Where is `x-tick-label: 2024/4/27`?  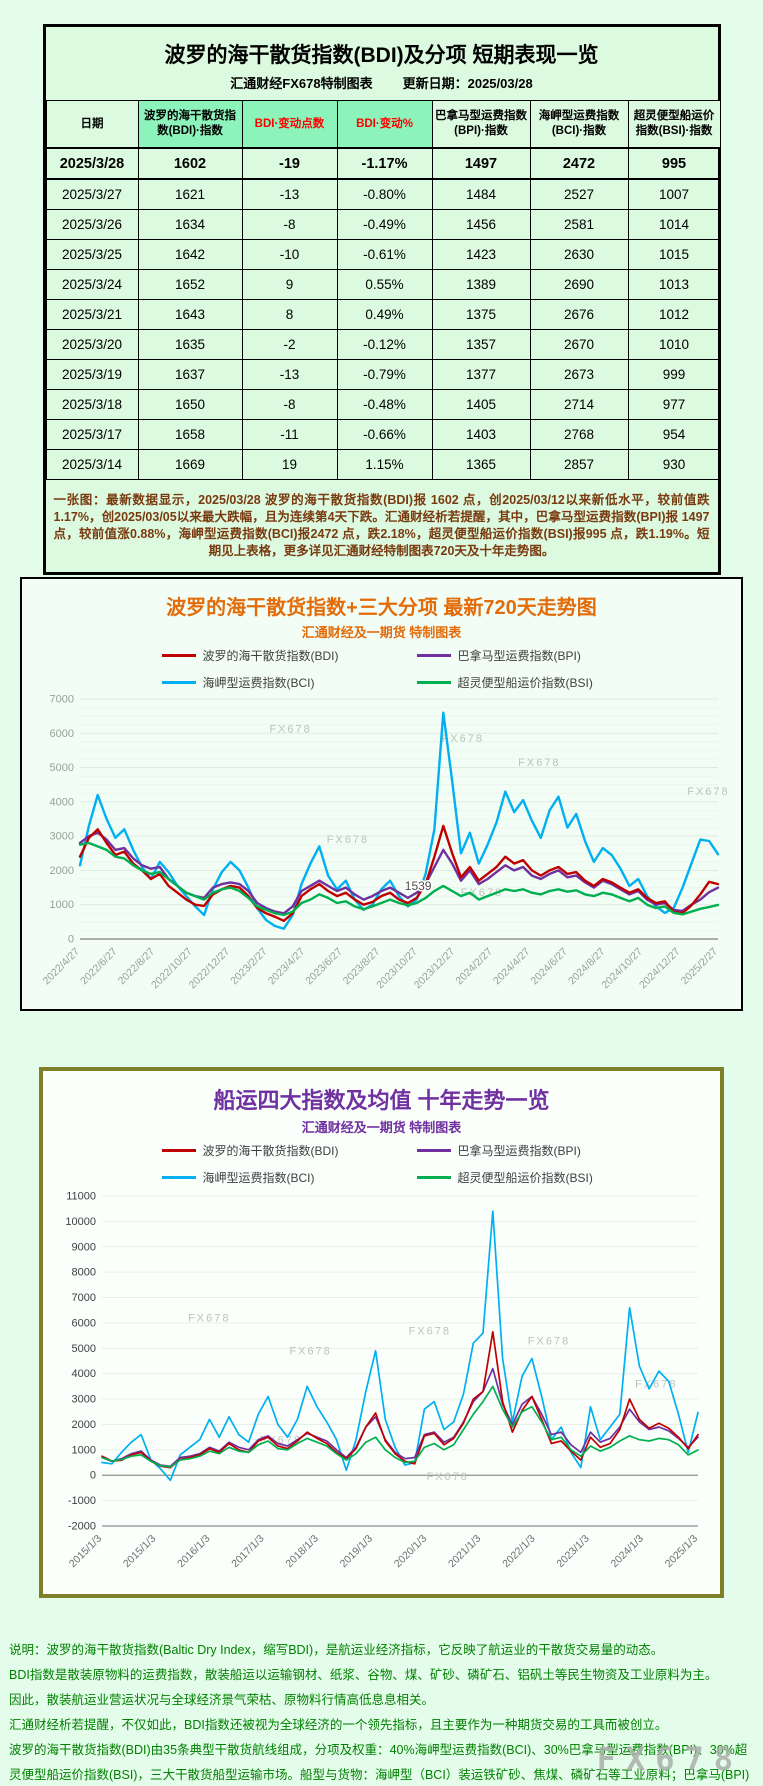 x-tick-label: 2024/4/27 is located at coordinates (512, 967).